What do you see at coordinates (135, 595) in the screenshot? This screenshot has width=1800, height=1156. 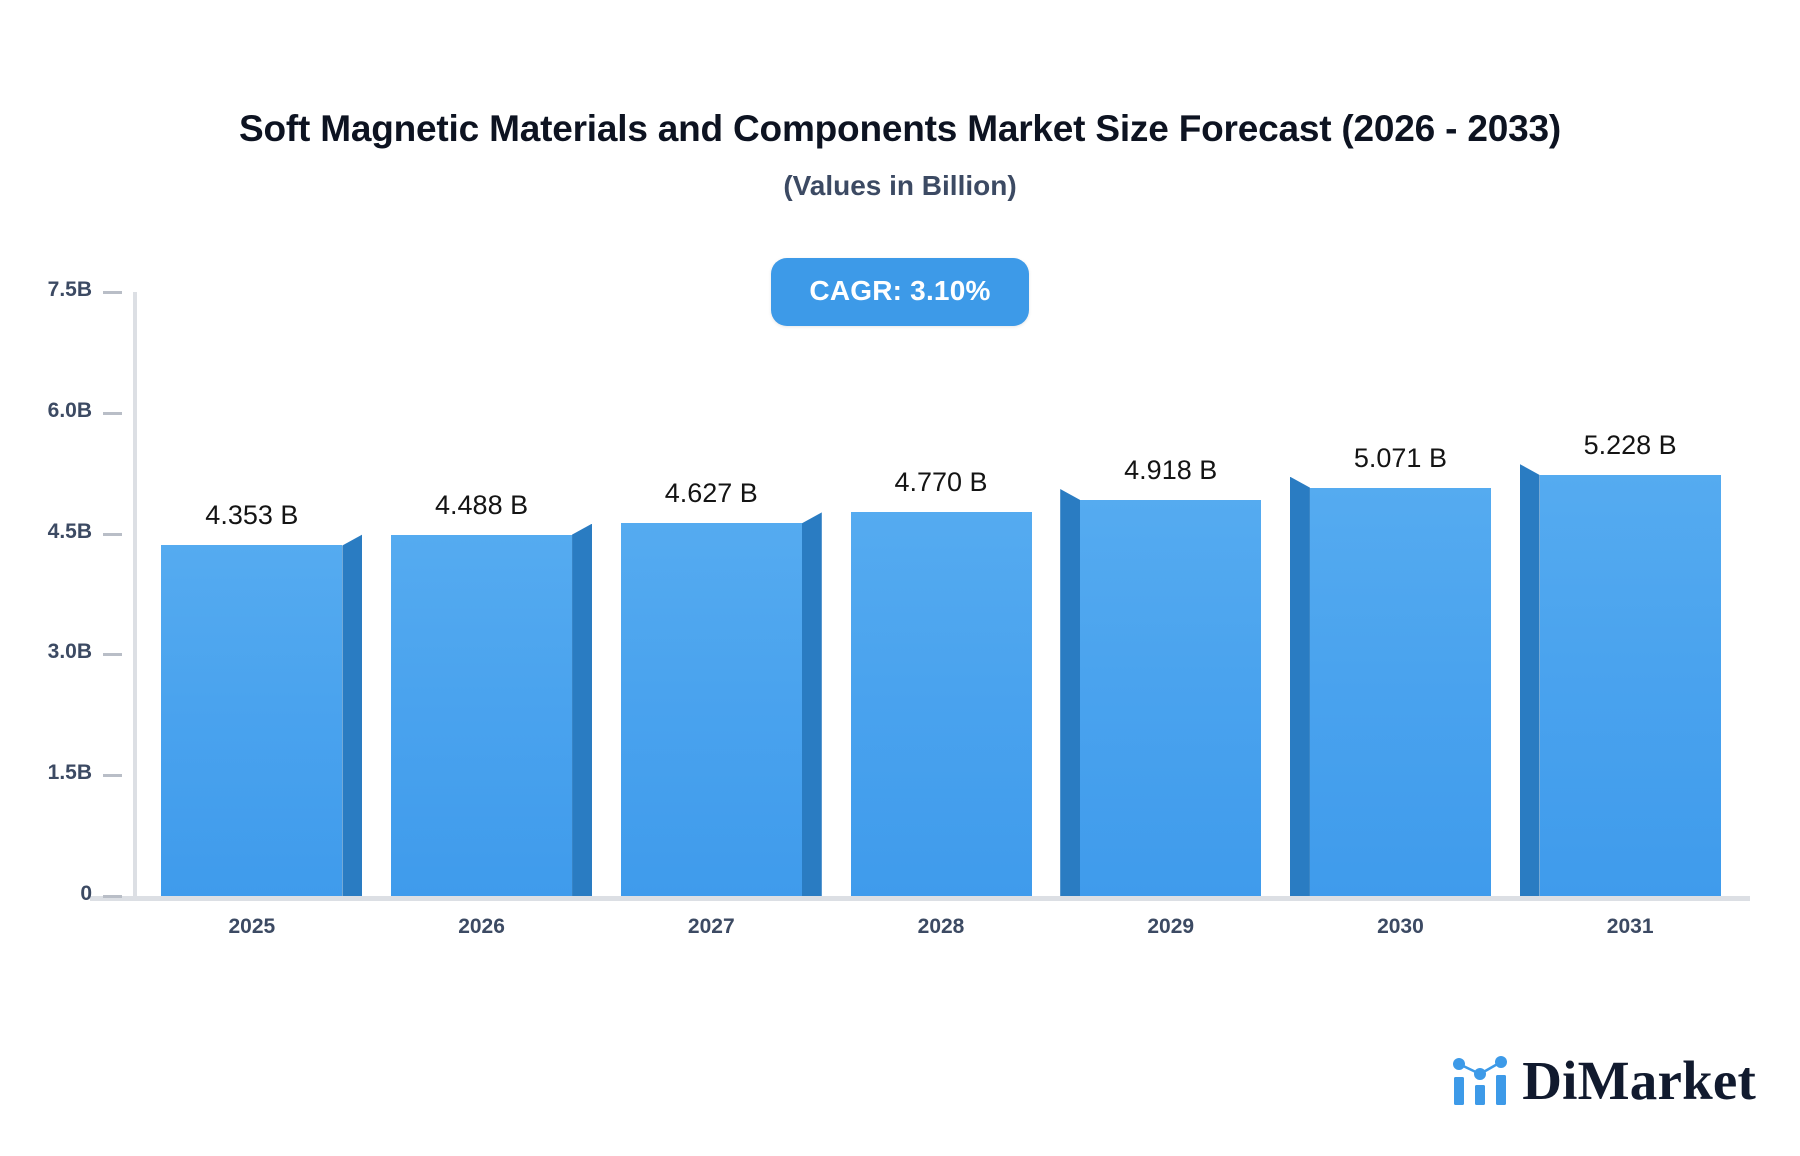 I see `y-axis-line` at bounding box center [135, 595].